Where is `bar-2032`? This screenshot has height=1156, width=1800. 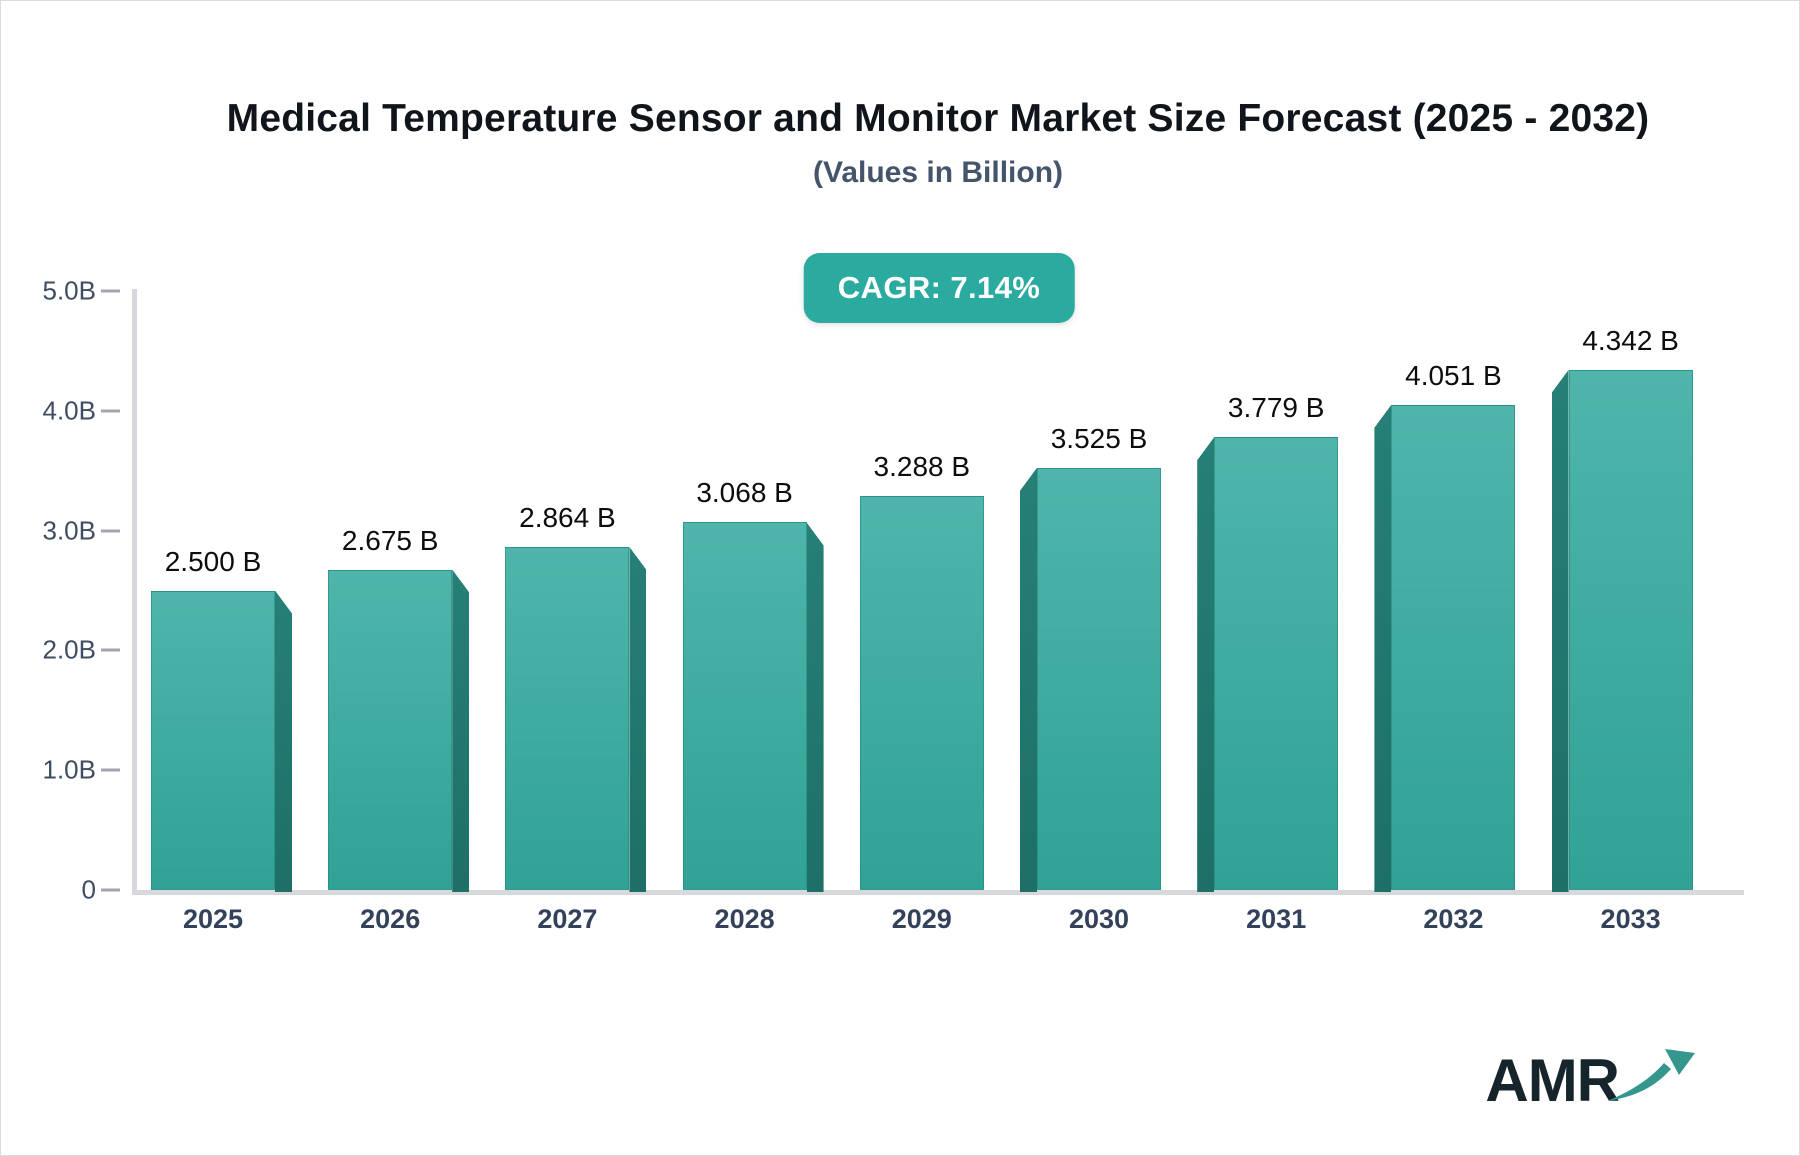
bar-2032 is located at coordinates (1453, 647).